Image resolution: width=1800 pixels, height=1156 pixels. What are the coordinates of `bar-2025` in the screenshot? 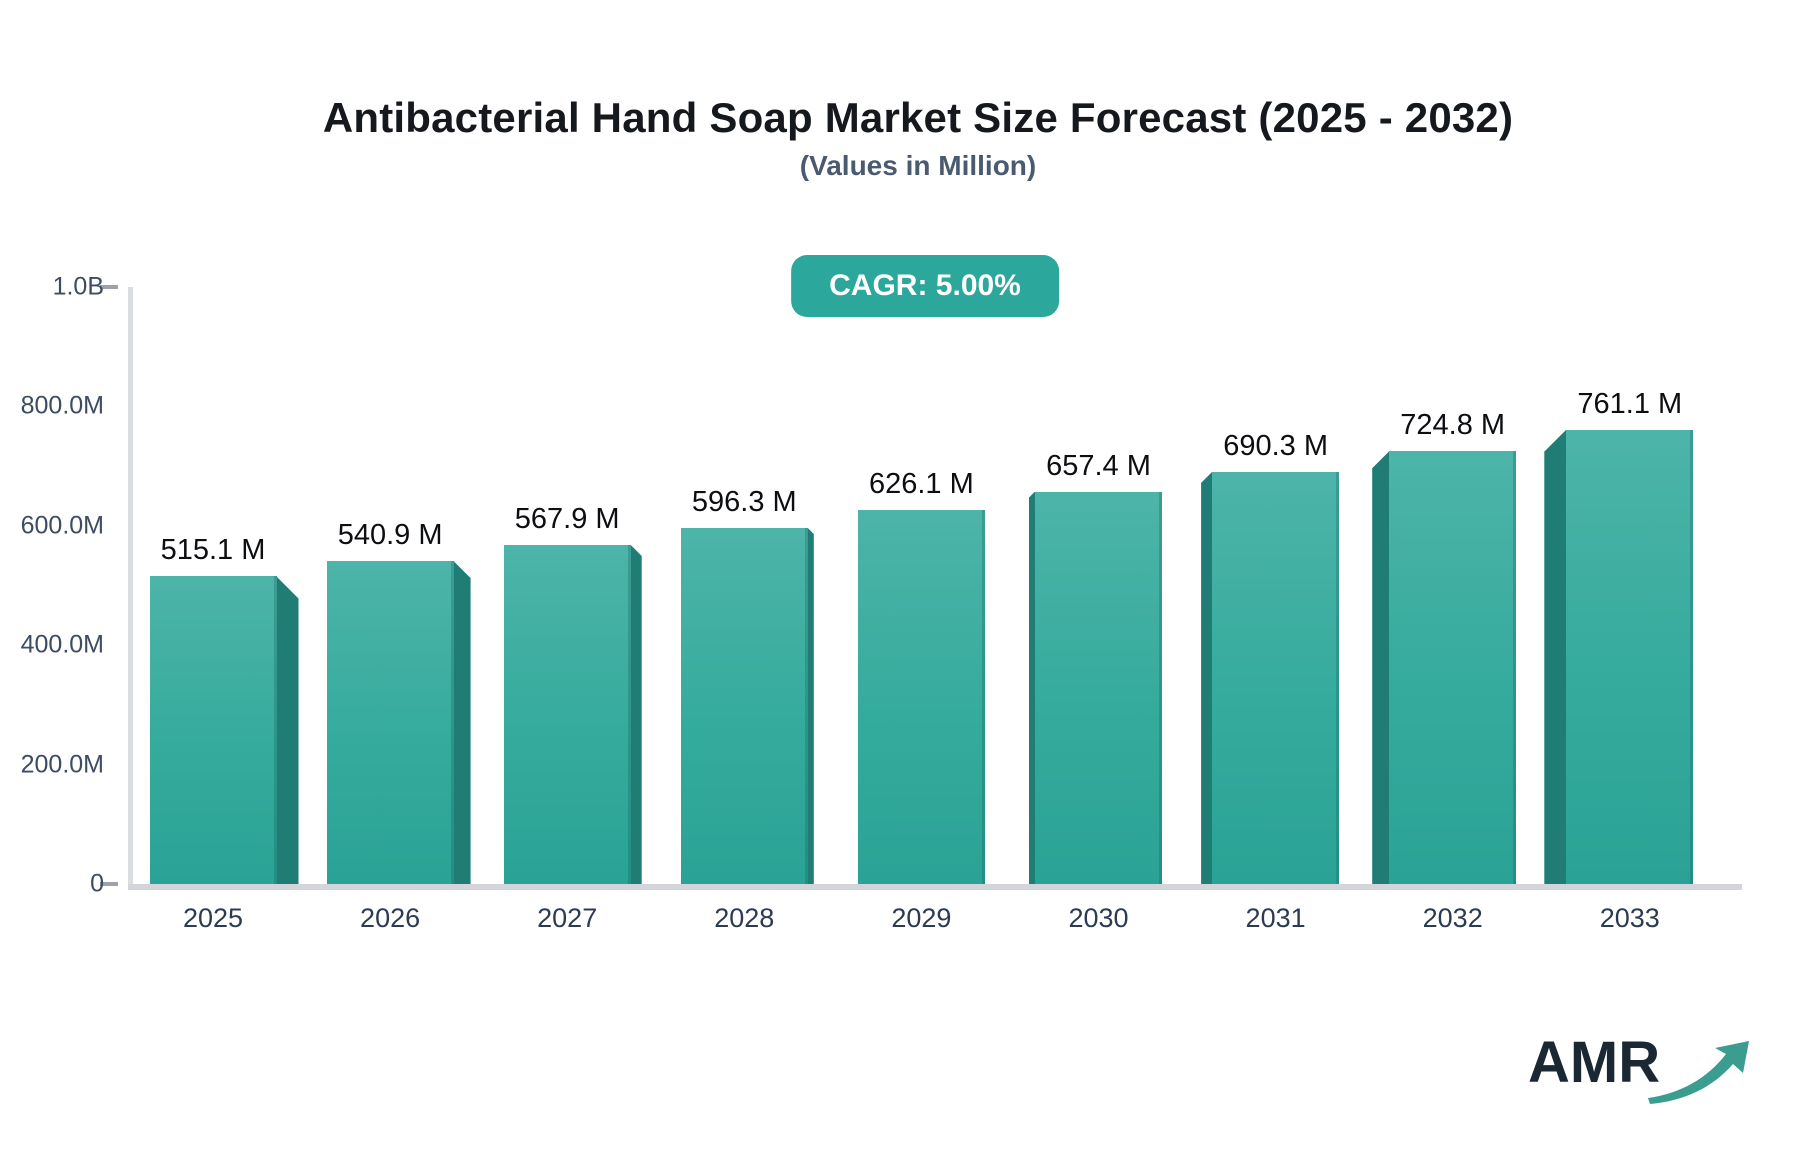 It's located at (213, 730).